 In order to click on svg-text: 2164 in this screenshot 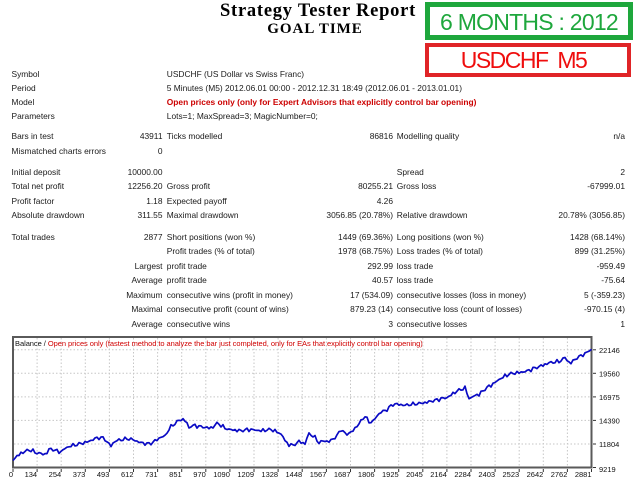, I will do `click(438, 474)`.